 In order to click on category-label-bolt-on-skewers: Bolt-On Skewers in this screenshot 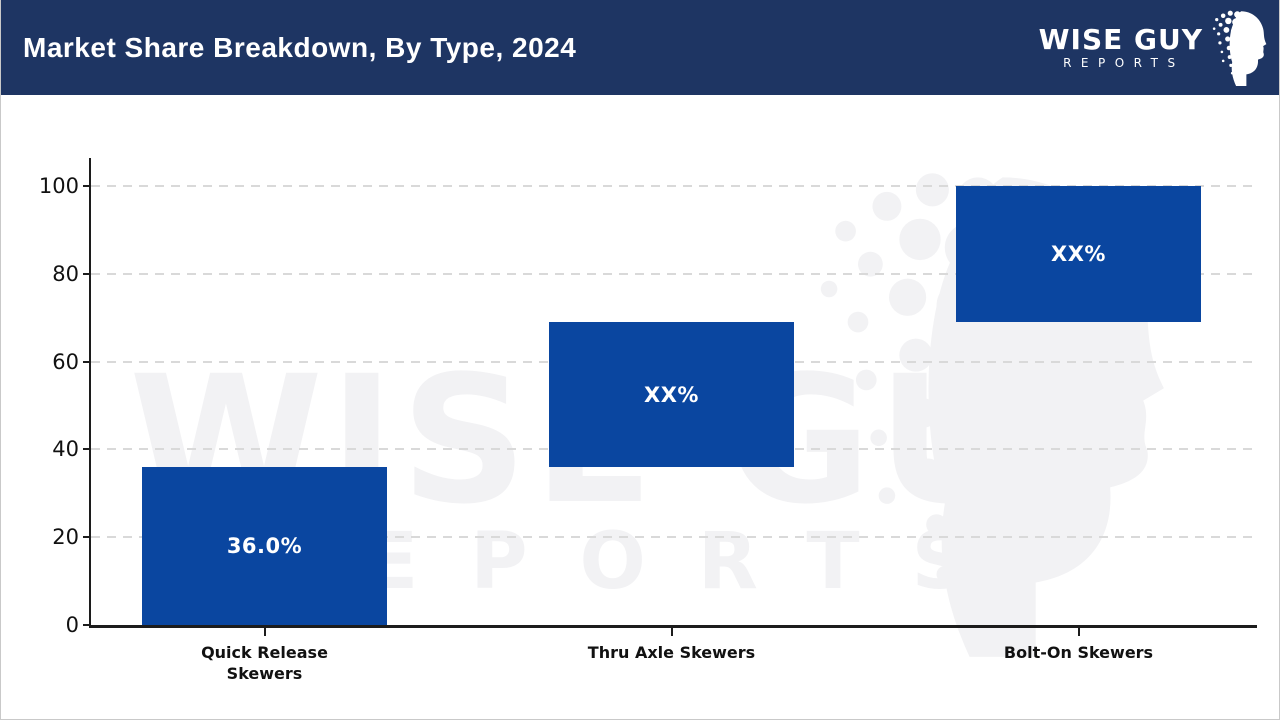, I will do `click(1078, 652)`.